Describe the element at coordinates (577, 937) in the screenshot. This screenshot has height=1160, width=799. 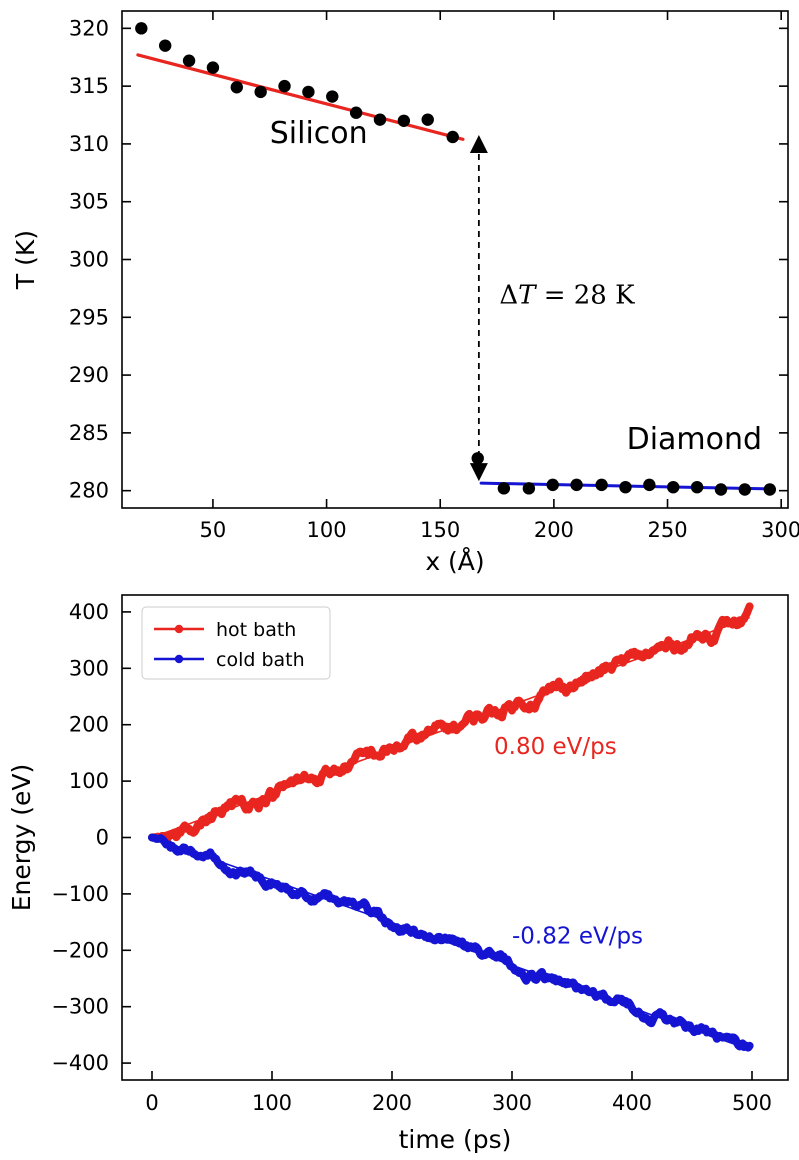
I see `cold-slope-label: -0.82 eV/ps` at that location.